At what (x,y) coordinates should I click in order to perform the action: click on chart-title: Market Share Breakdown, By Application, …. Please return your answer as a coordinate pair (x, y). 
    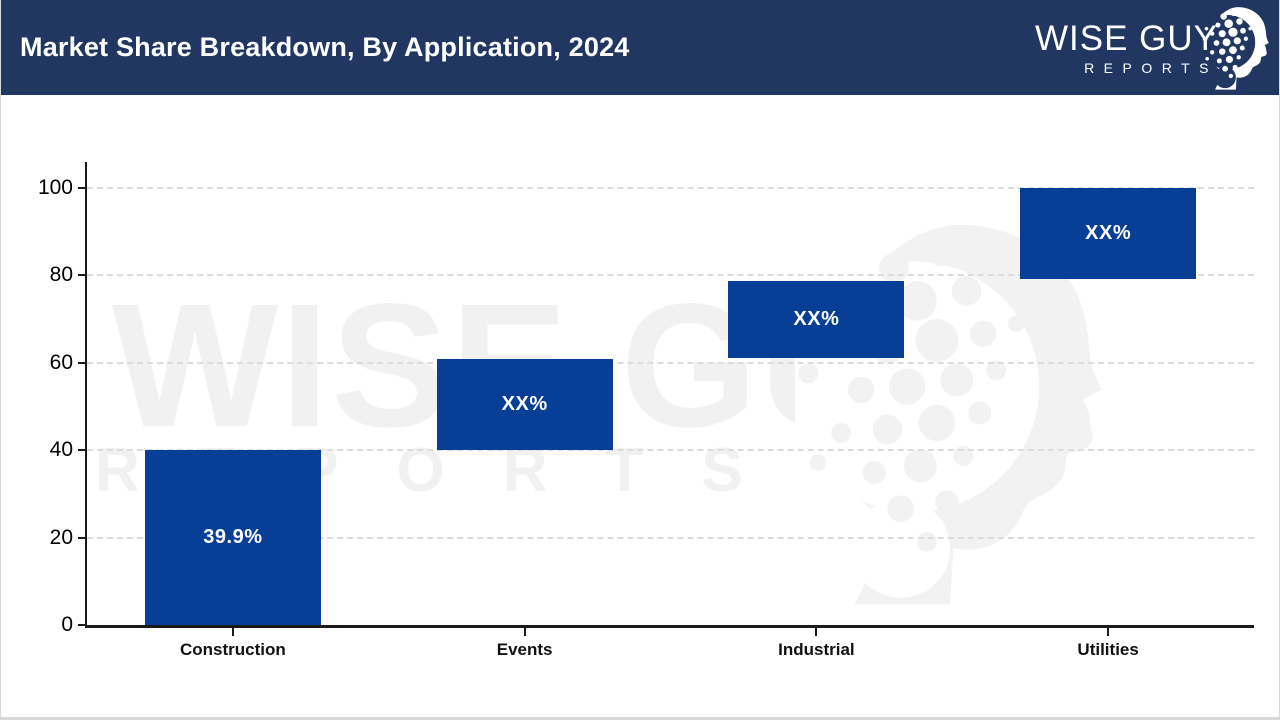
    Looking at the image, I should click on (325, 47).